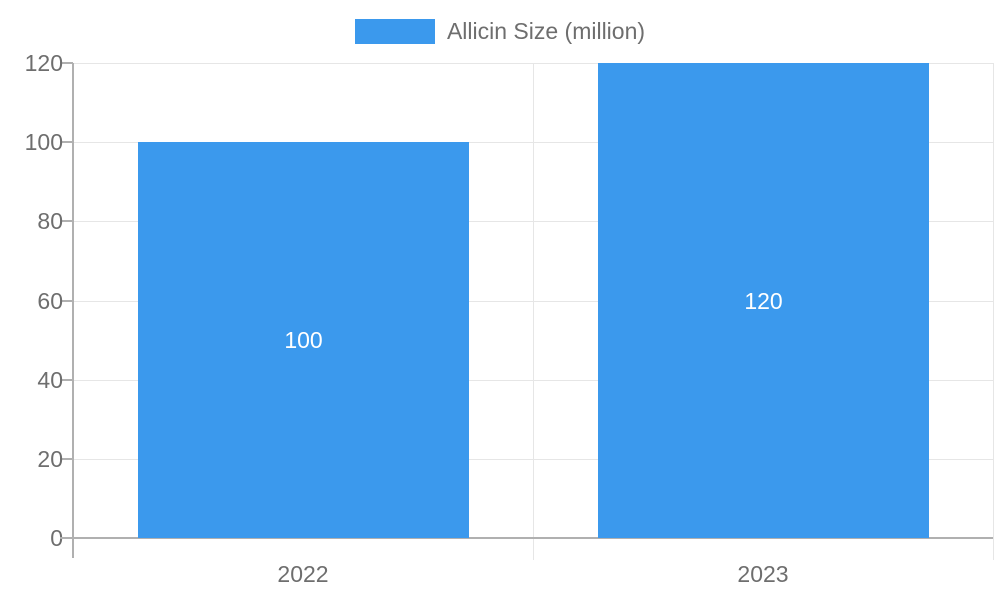 The image size is (1000, 600). What do you see at coordinates (73, 310) in the screenshot?
I see `y-axis-line` at bounding box center [73, 310].